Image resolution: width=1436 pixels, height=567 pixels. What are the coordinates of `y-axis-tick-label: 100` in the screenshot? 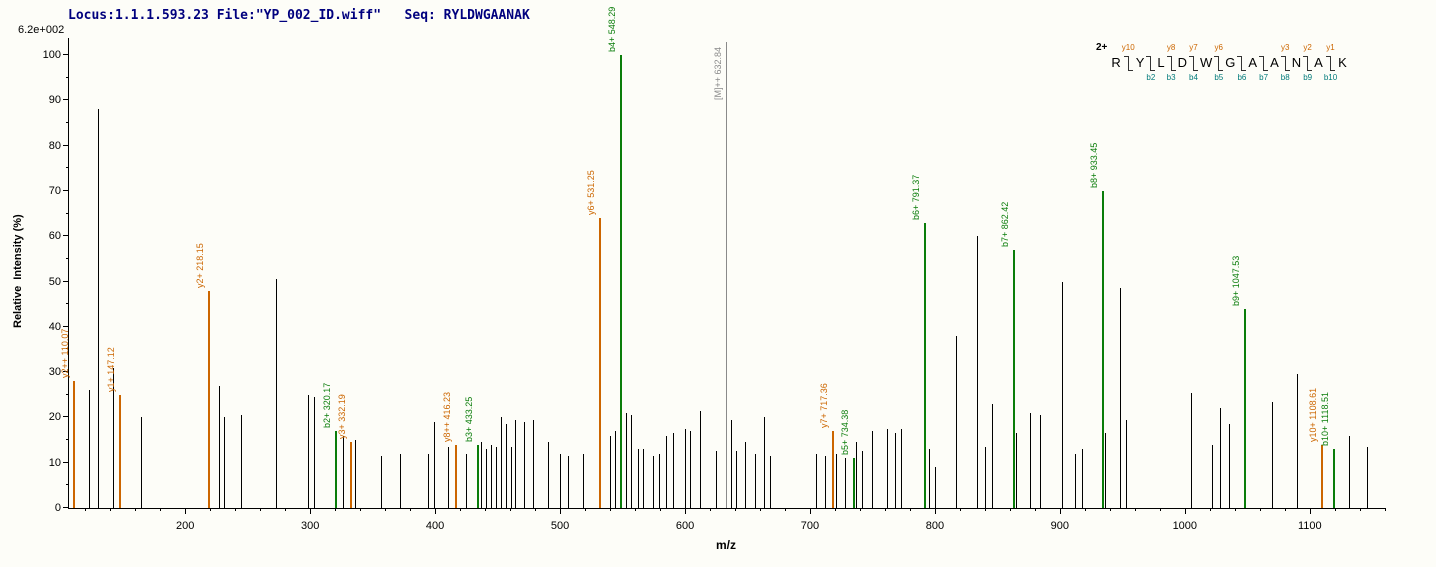 It's located at (51, 55).